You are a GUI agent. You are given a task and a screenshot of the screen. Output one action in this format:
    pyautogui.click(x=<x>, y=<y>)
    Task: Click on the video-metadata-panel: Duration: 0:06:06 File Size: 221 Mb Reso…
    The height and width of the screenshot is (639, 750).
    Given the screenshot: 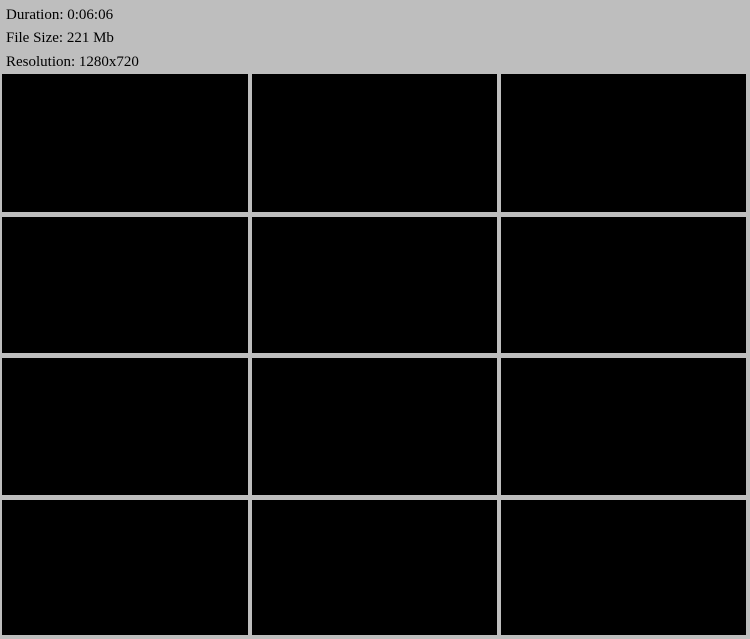 What is the action you would take?
    pyautogui.click(x=375, y=37)
    